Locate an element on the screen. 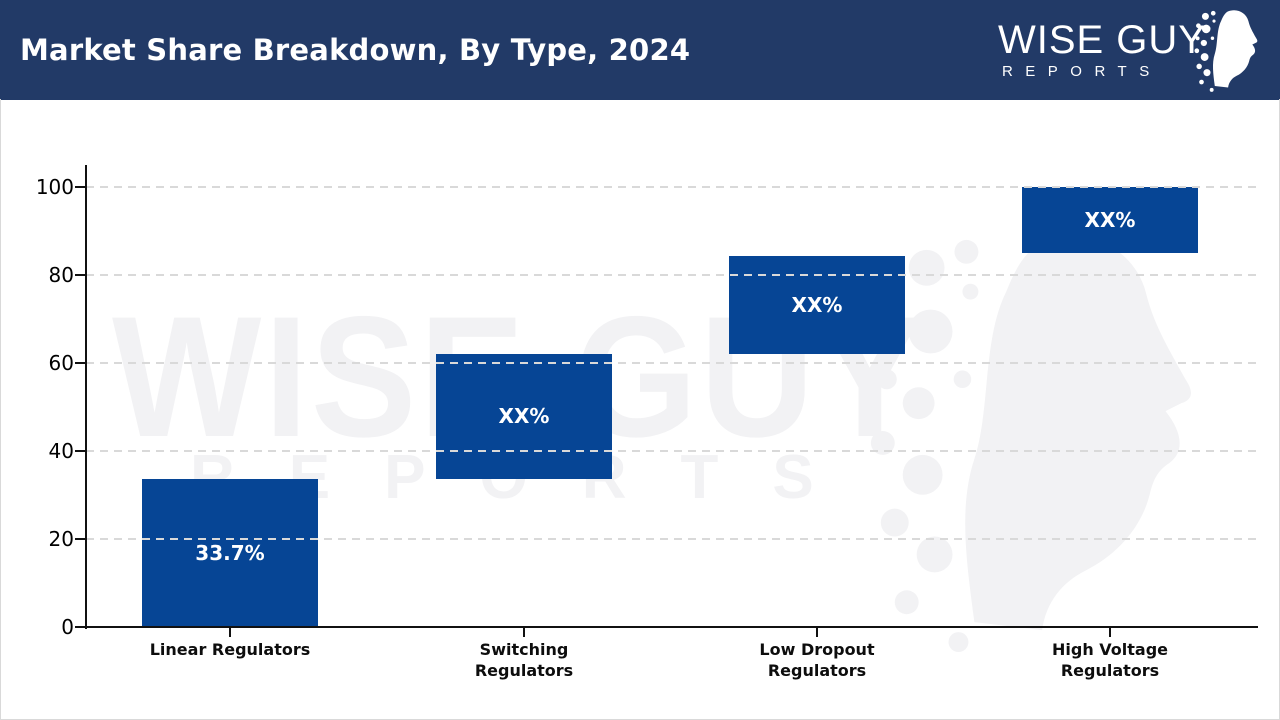 The height and width of the screenshot is (720, 1280). y-tick-label-80: 80 is located at coordinates (61, 275).